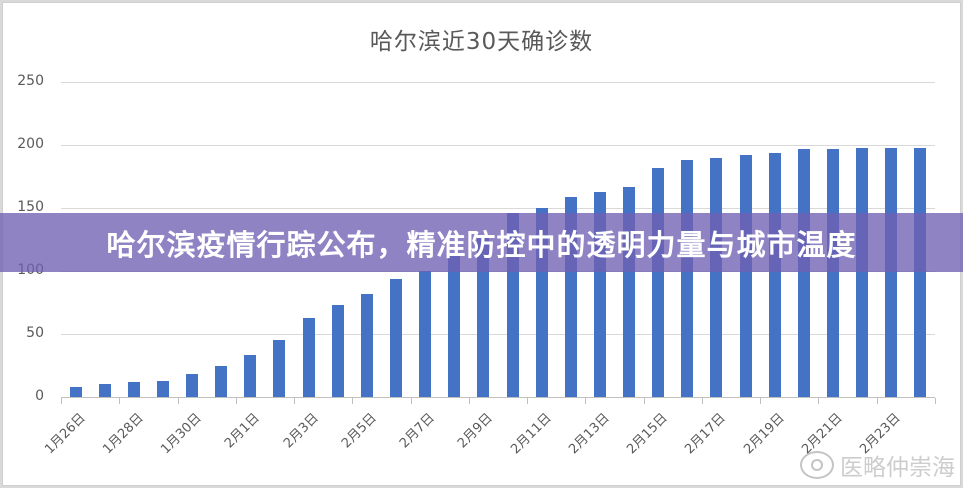  What do you see at coordinates (647, 434) in the screenshot?
I see `x-tick-label: 2月15日` at bounding box center [647, 434].